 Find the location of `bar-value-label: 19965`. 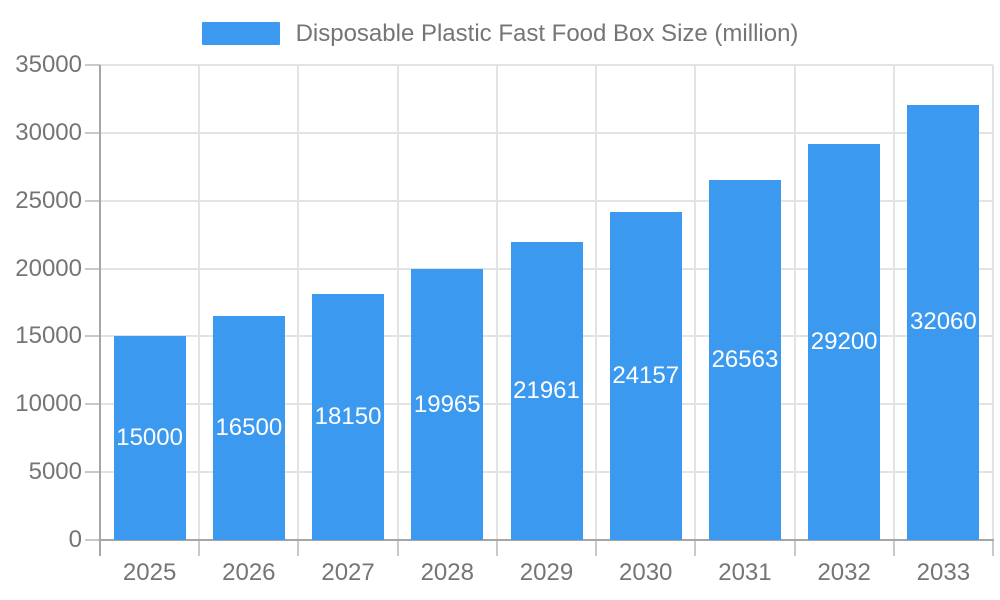

bar-value-label: 19965 is located at coordinates (447, 404).